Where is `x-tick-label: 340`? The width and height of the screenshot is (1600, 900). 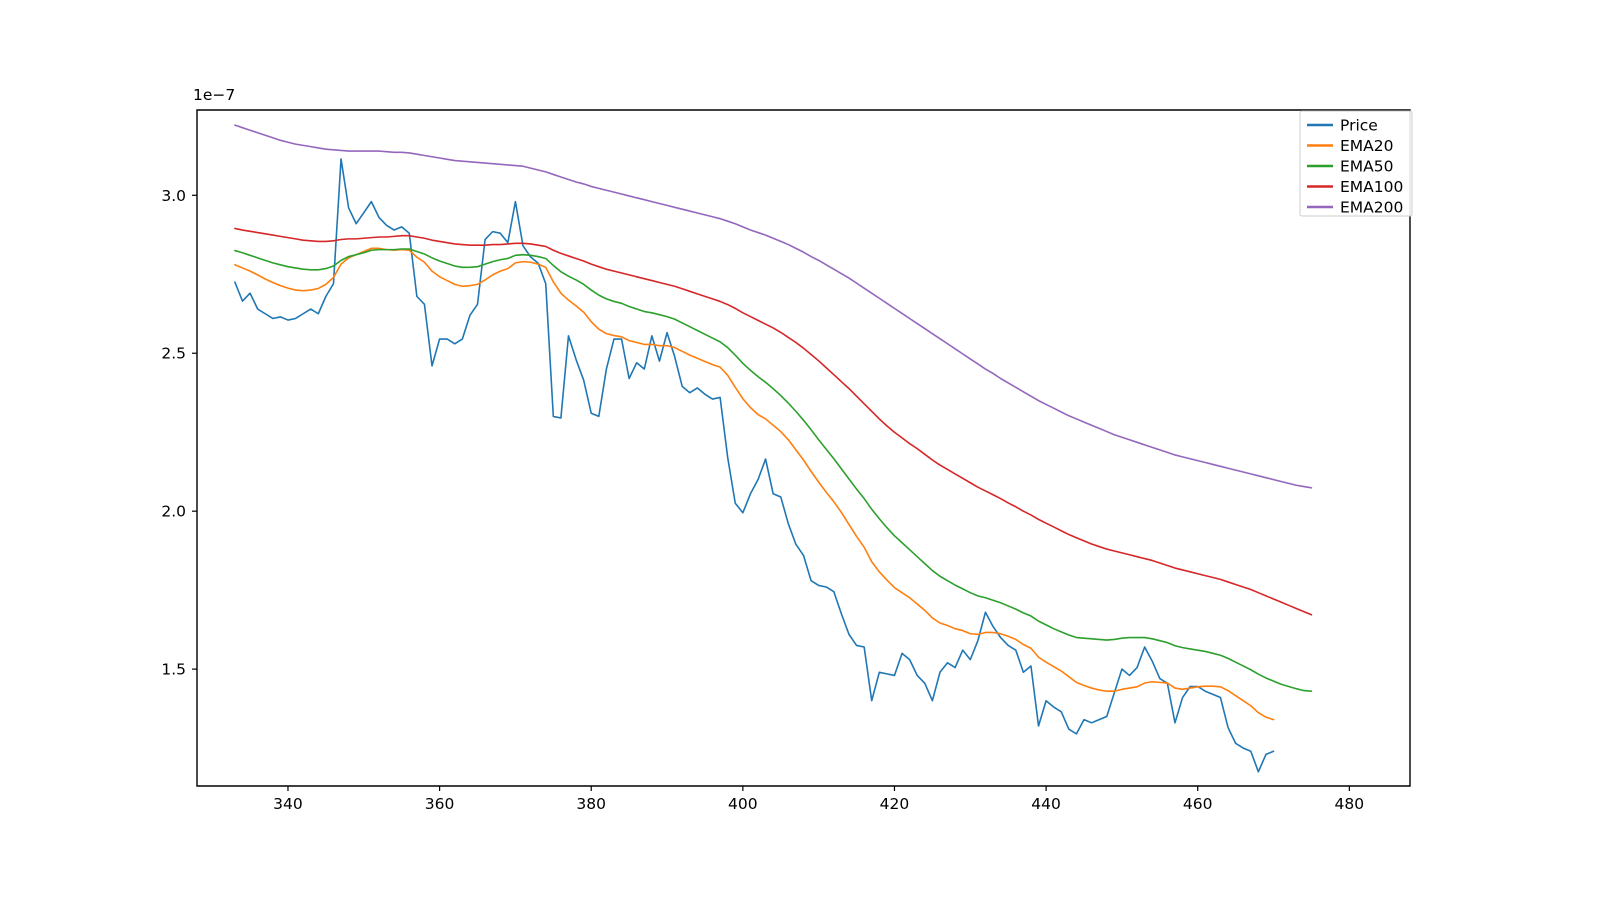
x-tick-label: 340 is located at coordinates (288, 804).